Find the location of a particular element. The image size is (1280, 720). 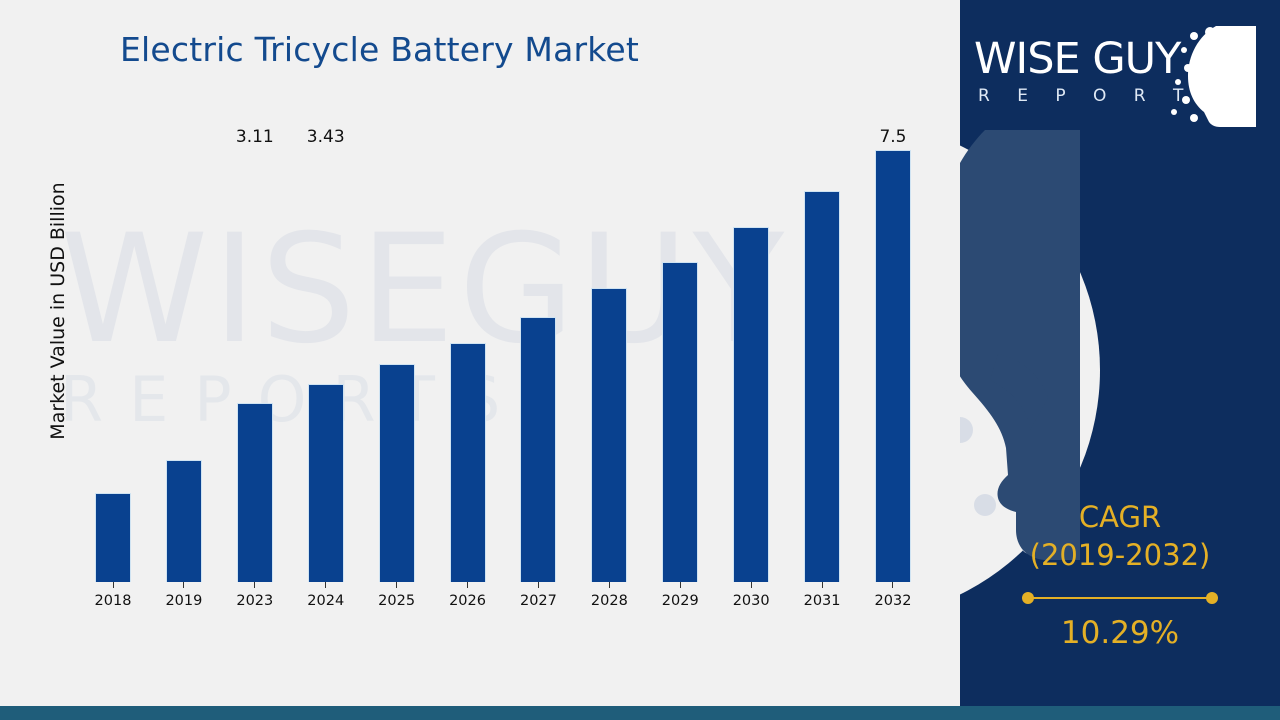

brand-logo: WISE GUY R E P O R T S is located at coordinates (1120, 75).